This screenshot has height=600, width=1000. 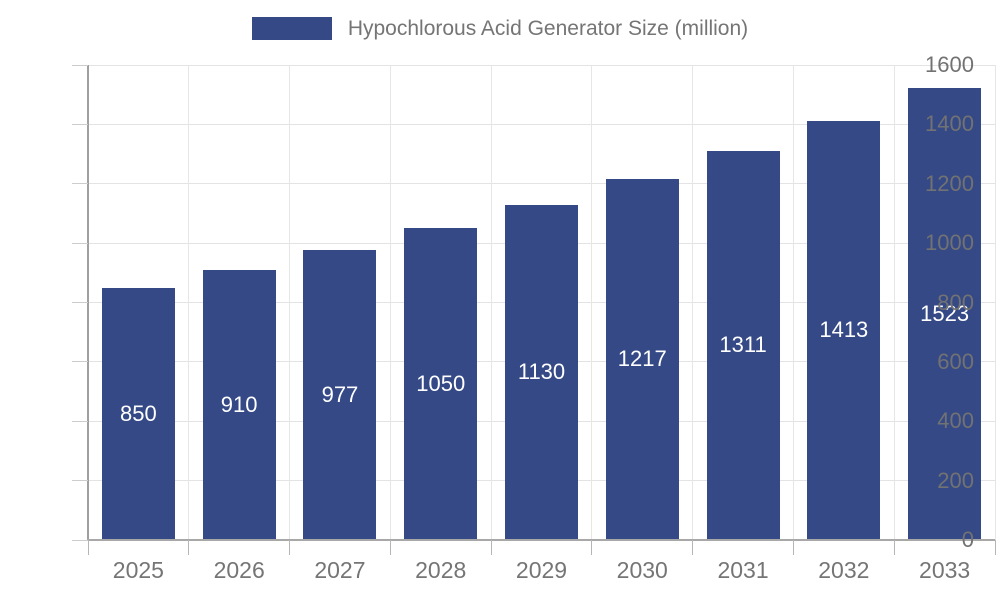 What do you see at coordinates (967, 539) in the screenshot?
I see `y-axis-label-0: 0` at bounding box center [967, 539].